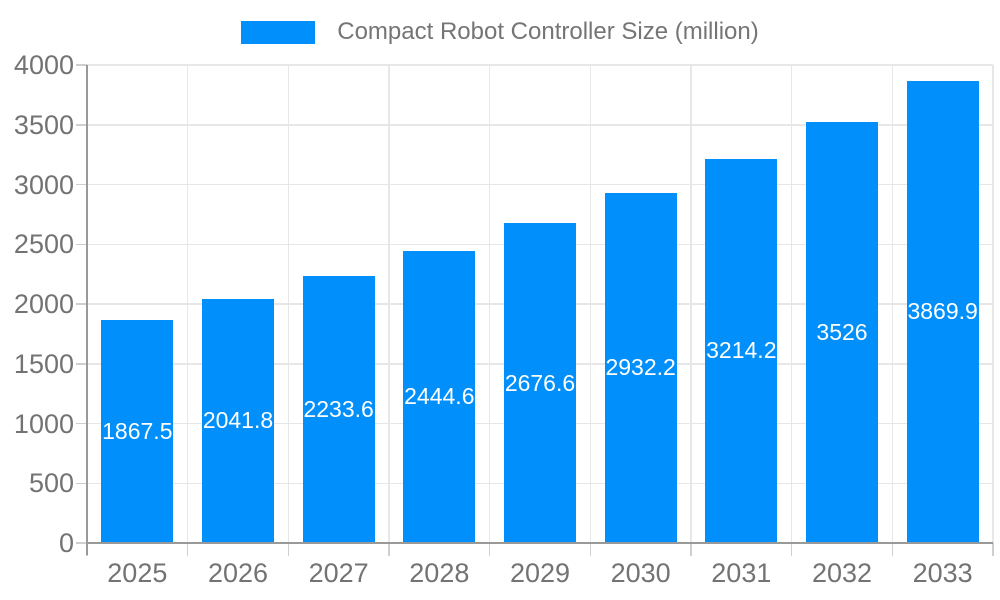 Image resolution: width=1000 pixels, height=600 pixels. Describe the element at coordinates (43, 184) in the screenshot. I see `y-tick-label: 3000` at that location.